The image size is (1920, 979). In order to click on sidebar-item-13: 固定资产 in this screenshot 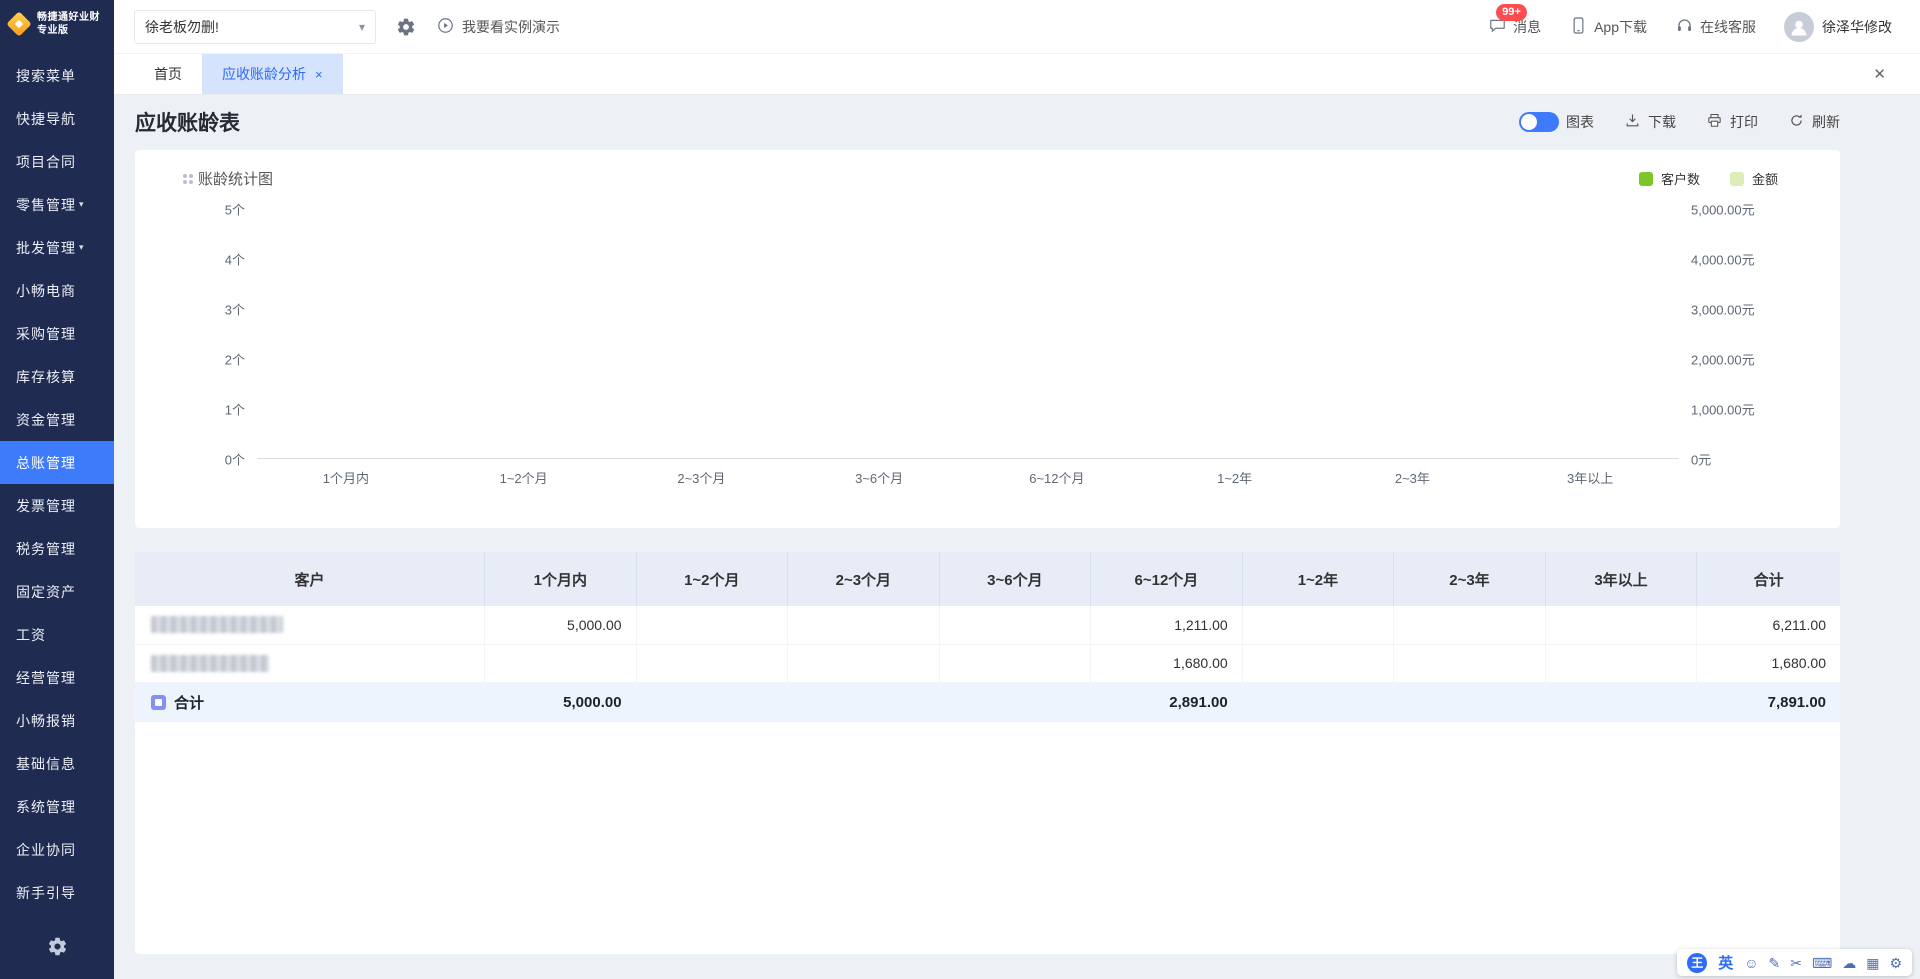, I will do `click(57, 591)`.